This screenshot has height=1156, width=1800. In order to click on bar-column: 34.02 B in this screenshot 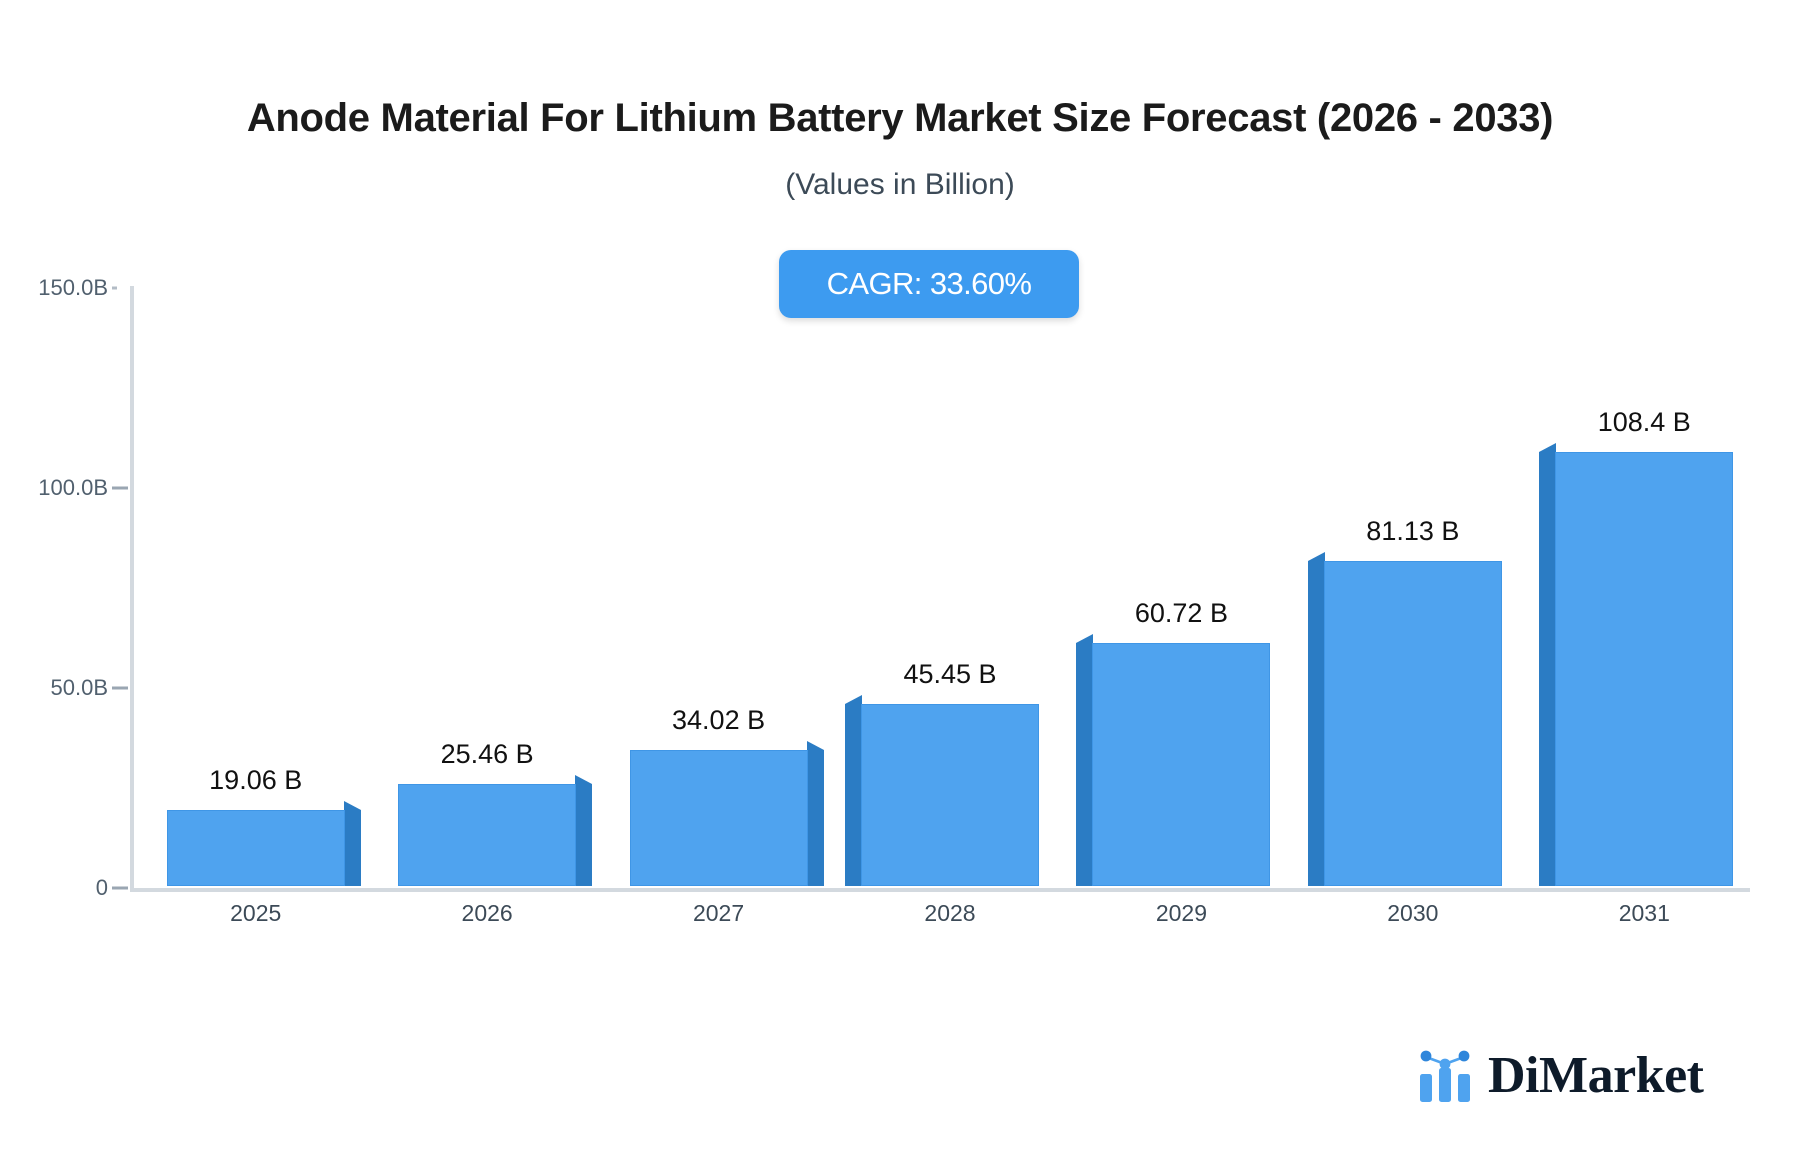, I will do `click(726, 795)`.